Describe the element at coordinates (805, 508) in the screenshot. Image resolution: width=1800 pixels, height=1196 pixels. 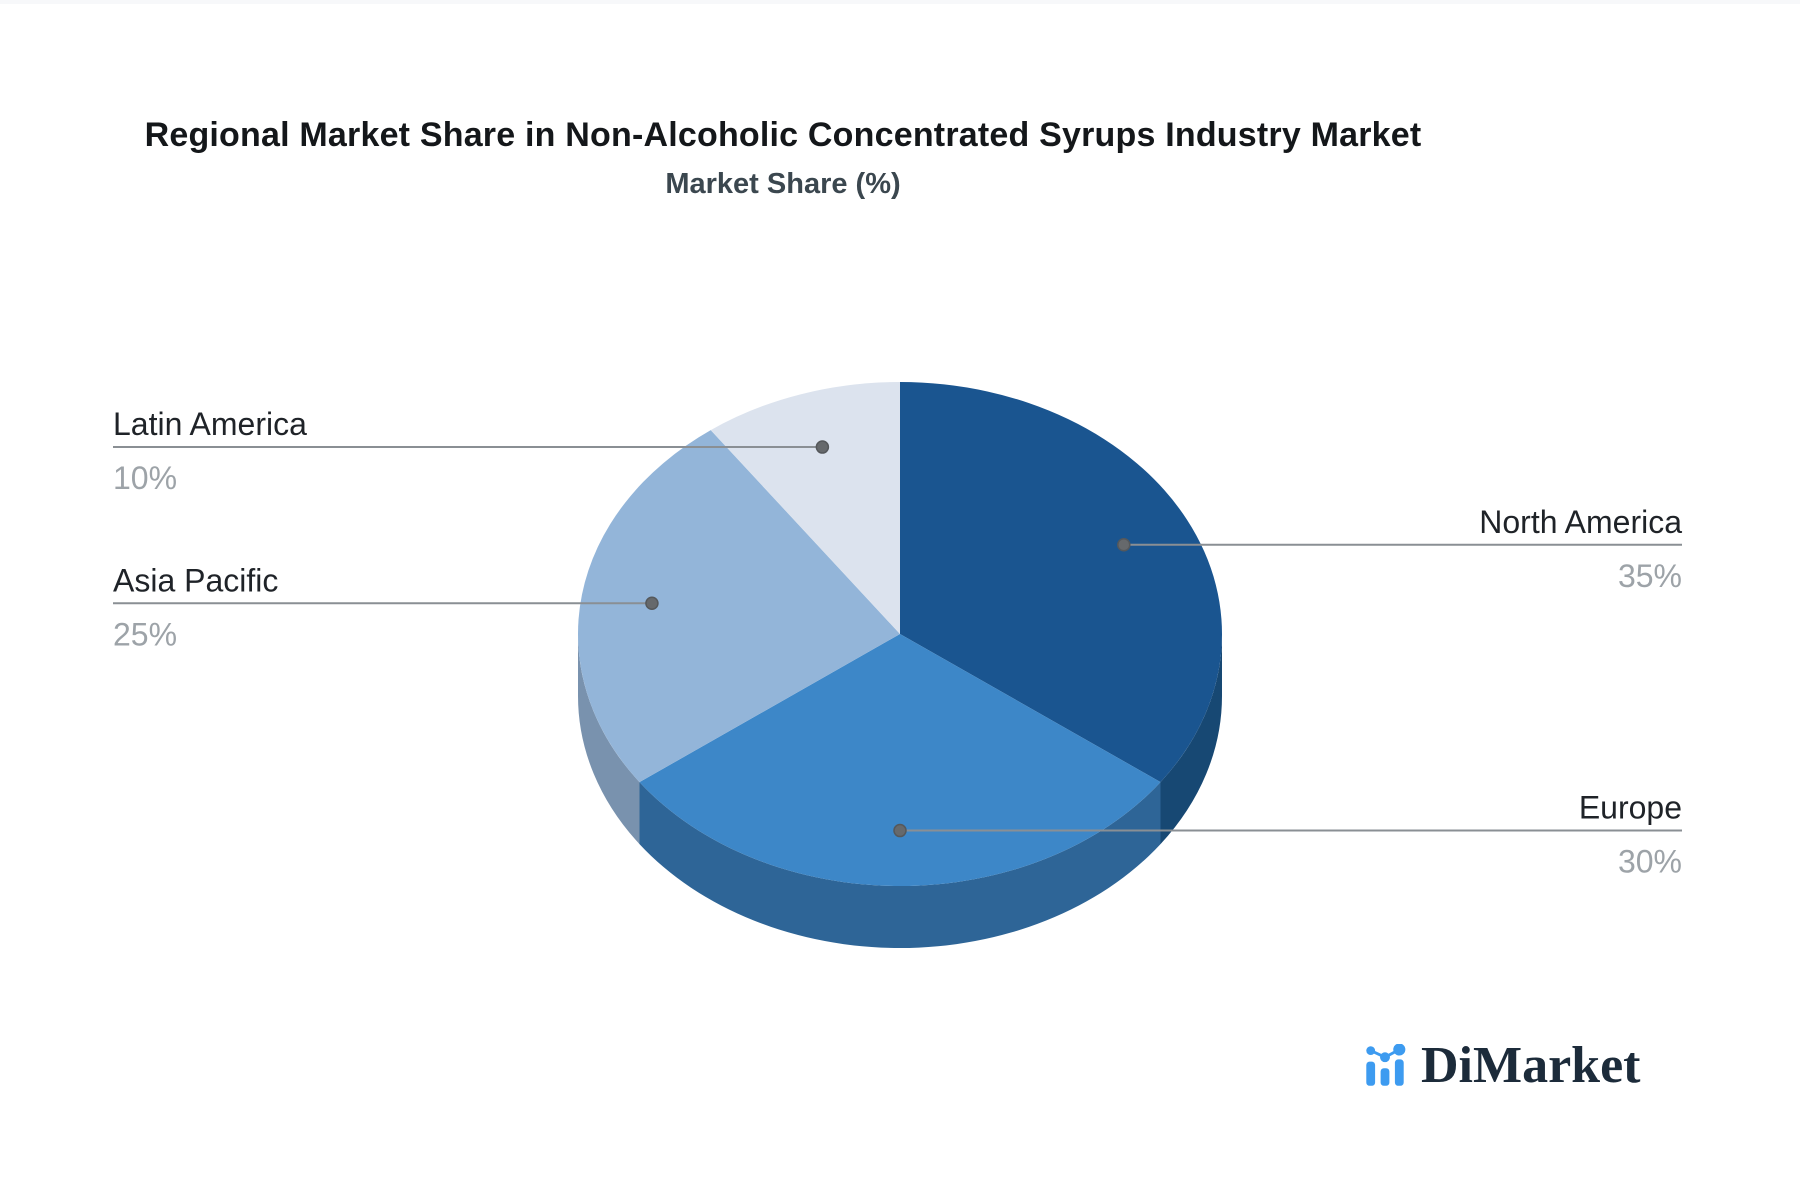
I see `pie-slice-latin-america` at that location.